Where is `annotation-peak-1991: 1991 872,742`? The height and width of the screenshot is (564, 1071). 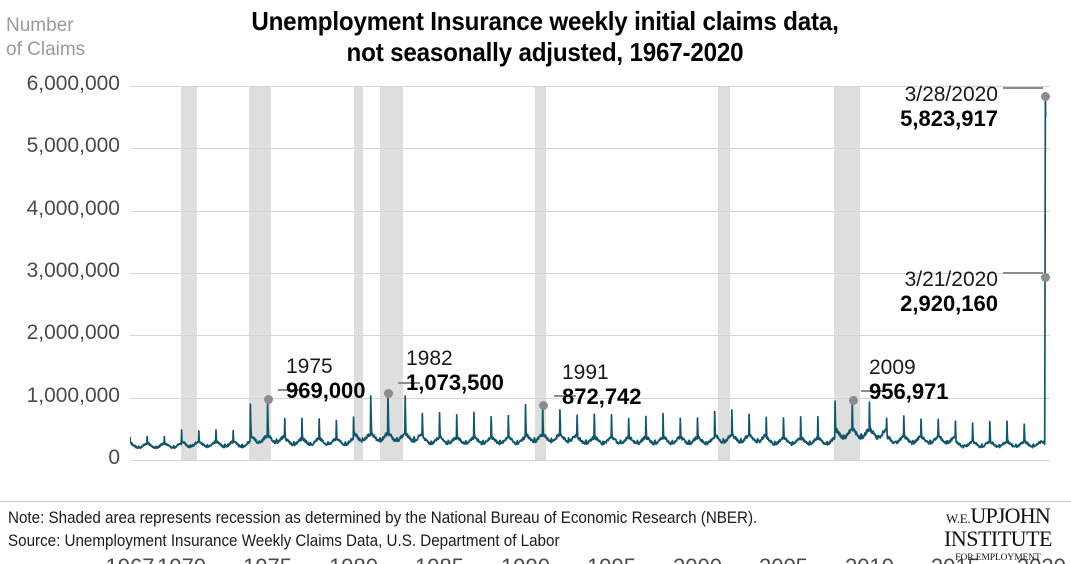 annotation-peak-1991: 1991 872,742 is located at coordinates (602, 385).